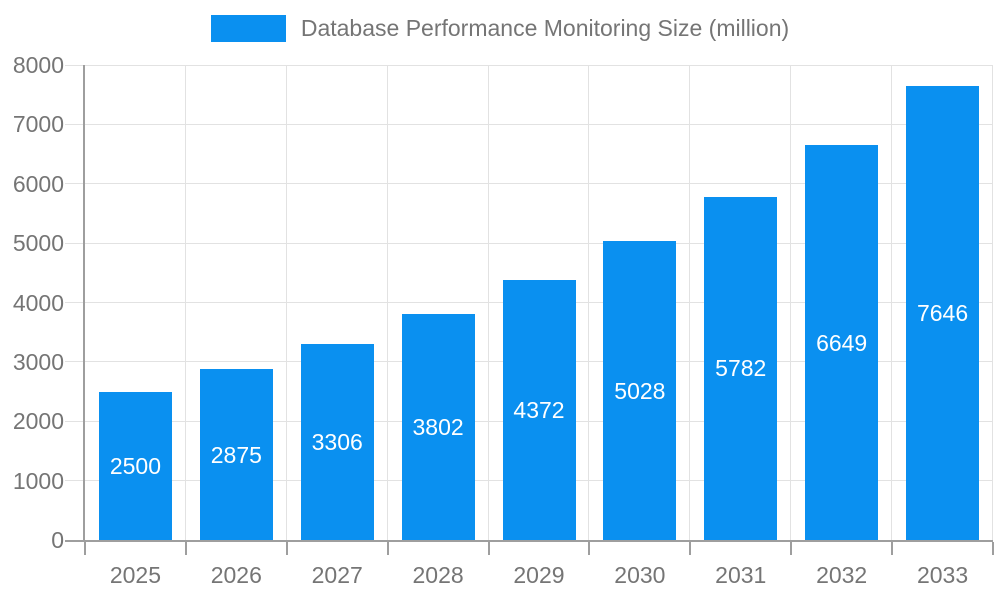 The image size is (1000, 600). I want to click on bar-value-label: 3802, so click(438, 427).